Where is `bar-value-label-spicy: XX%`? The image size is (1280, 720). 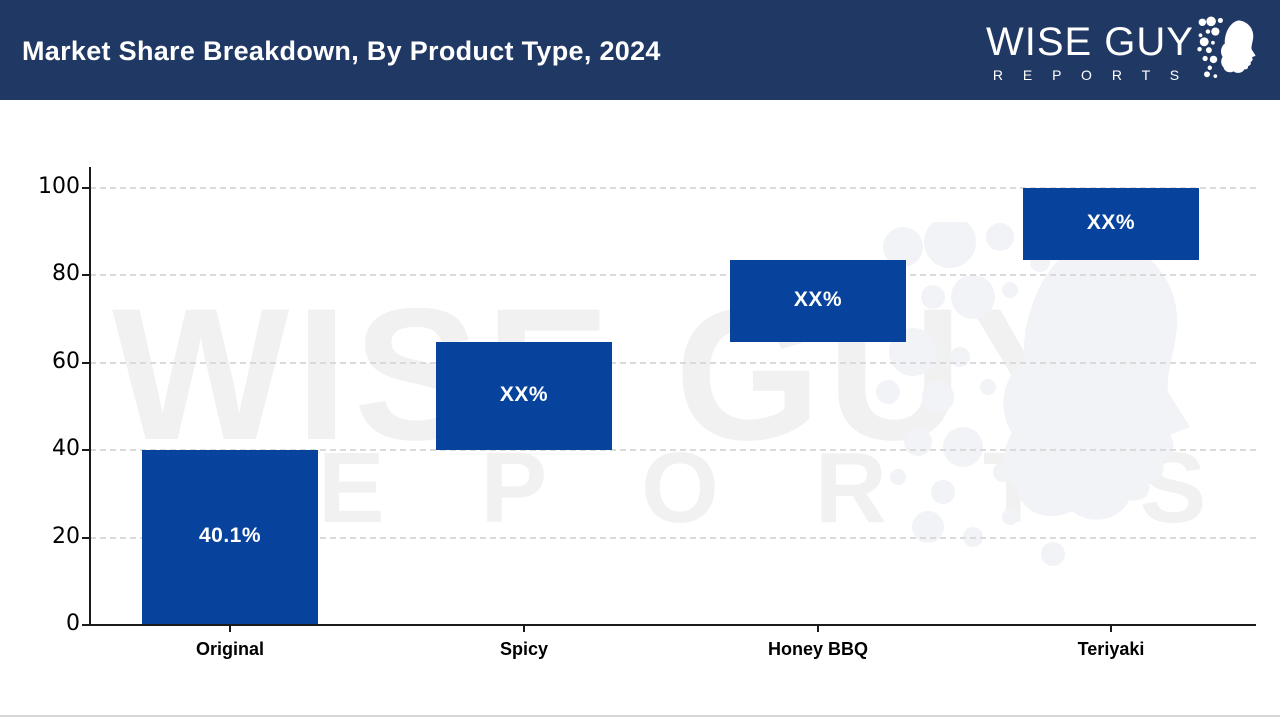 bar-value-label-spicy: XX% is located at coordinates (524, 394).